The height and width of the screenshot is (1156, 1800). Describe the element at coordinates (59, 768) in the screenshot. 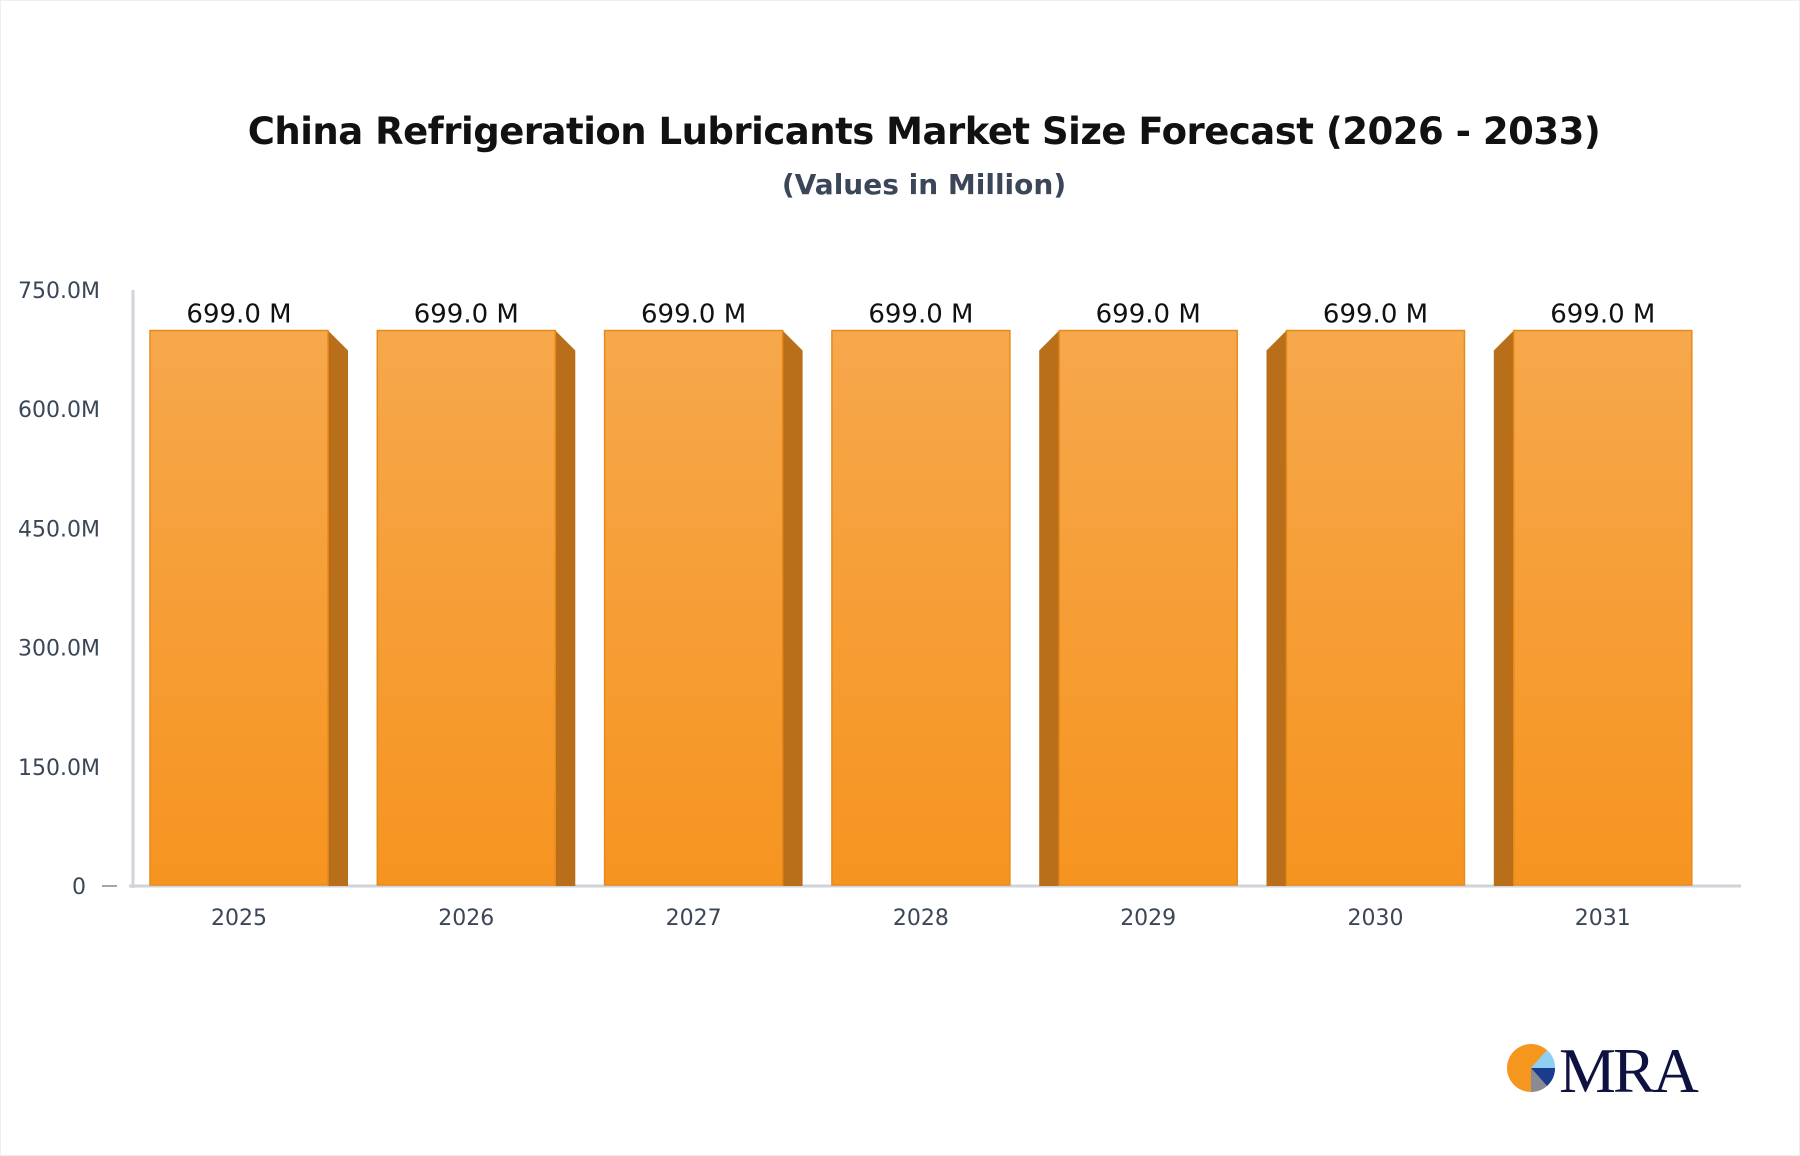

I see `y-tick-label: 150.0M` at that location.